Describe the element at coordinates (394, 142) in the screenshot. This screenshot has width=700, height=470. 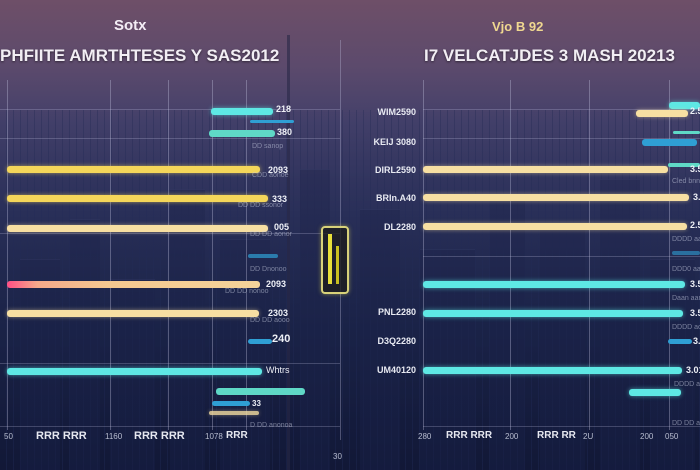
I see `category-label: KEIJ 3080` at that location.